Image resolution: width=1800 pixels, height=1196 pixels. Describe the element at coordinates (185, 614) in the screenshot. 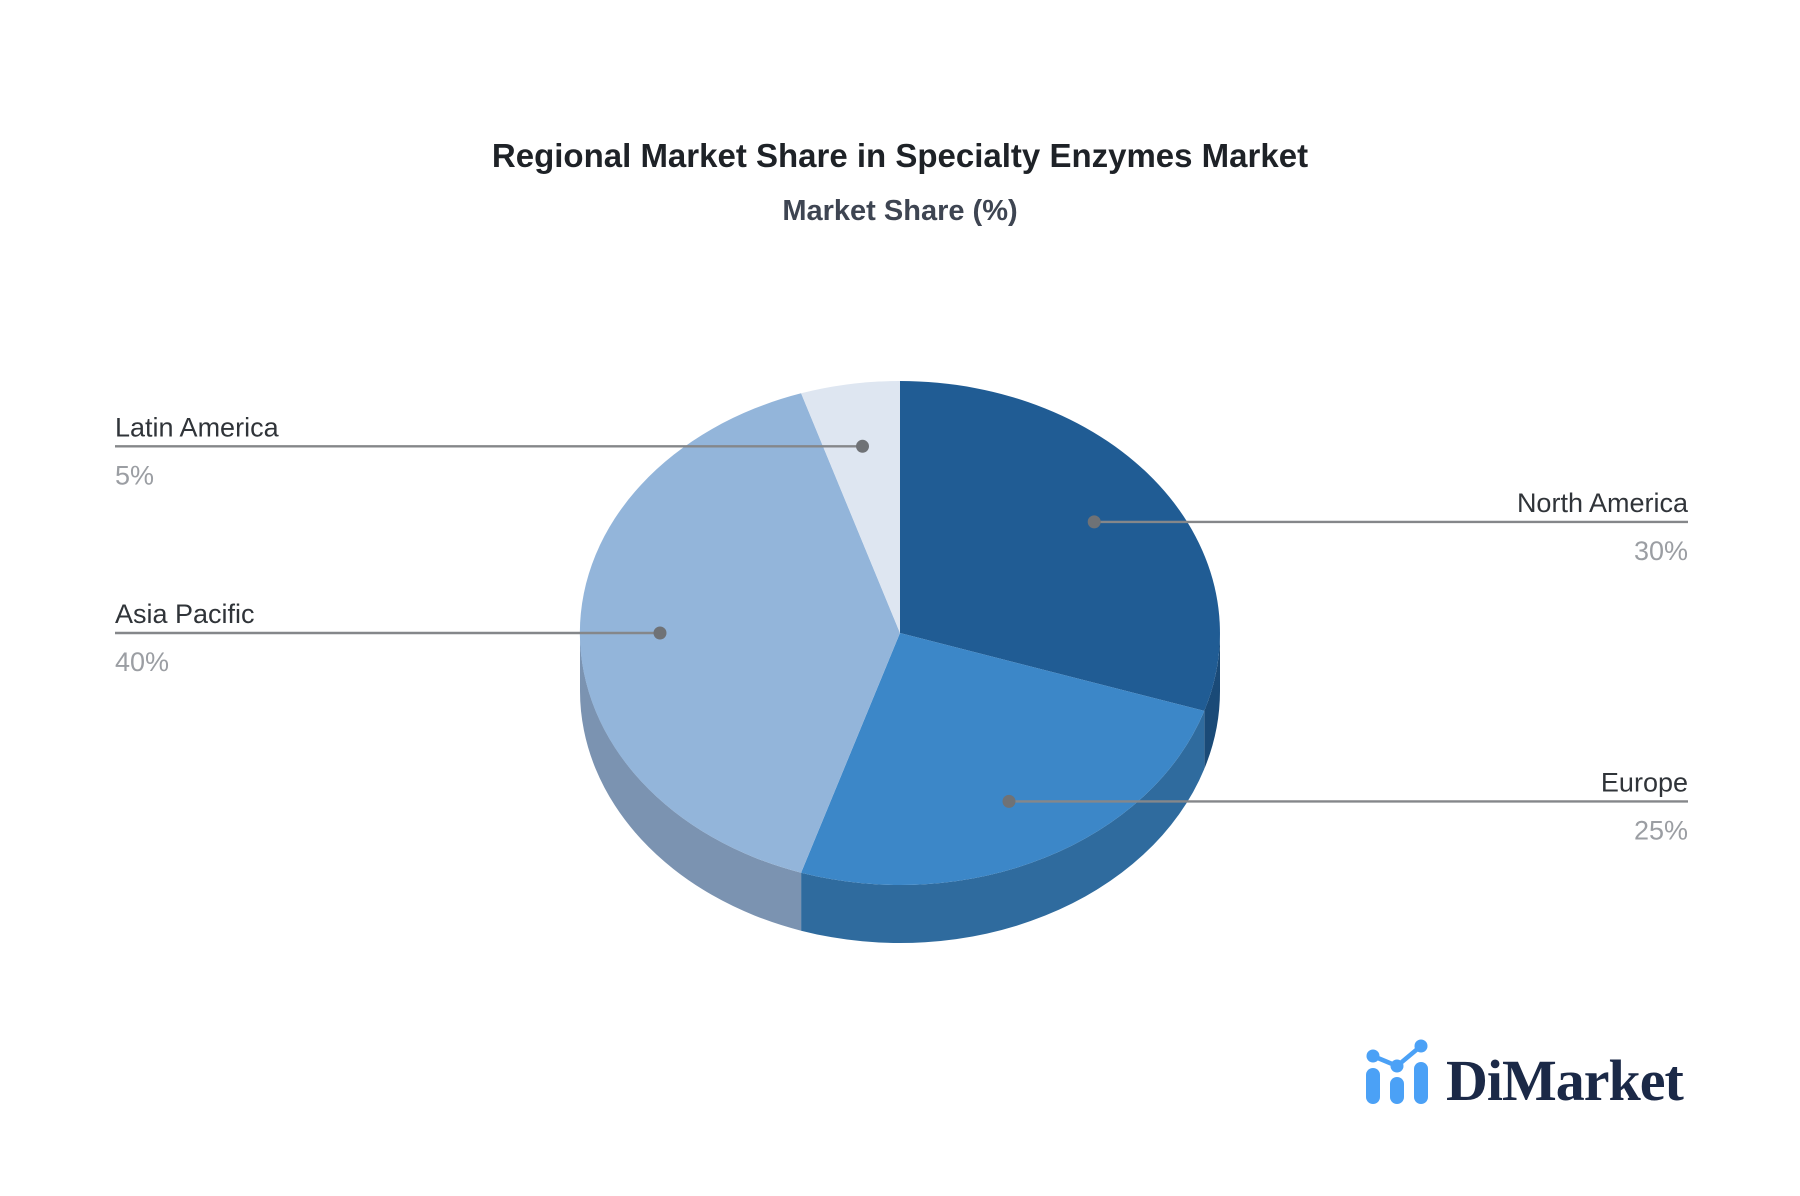

I see `callout-label-asia-pacific: Asia Pacific` at that location.